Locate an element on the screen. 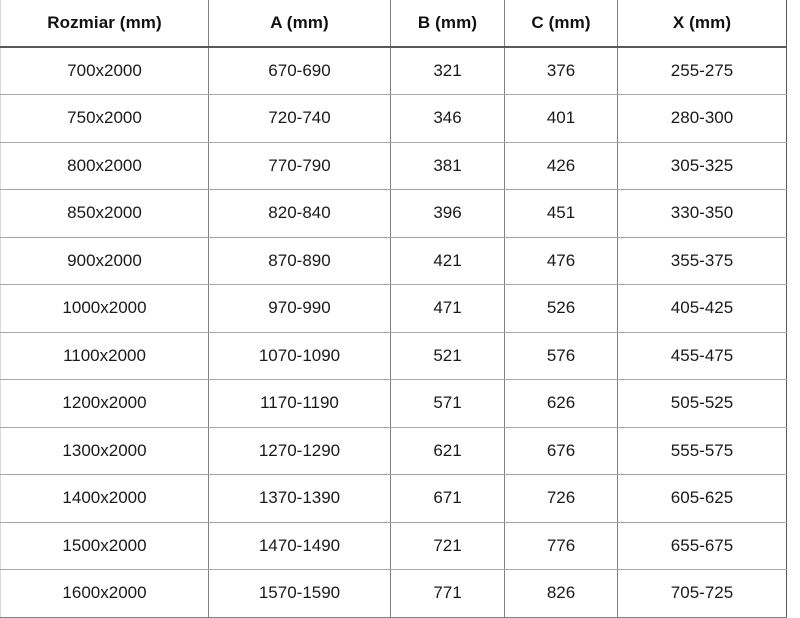  cell-x: 330-350 is located at coordinates (702, 213).